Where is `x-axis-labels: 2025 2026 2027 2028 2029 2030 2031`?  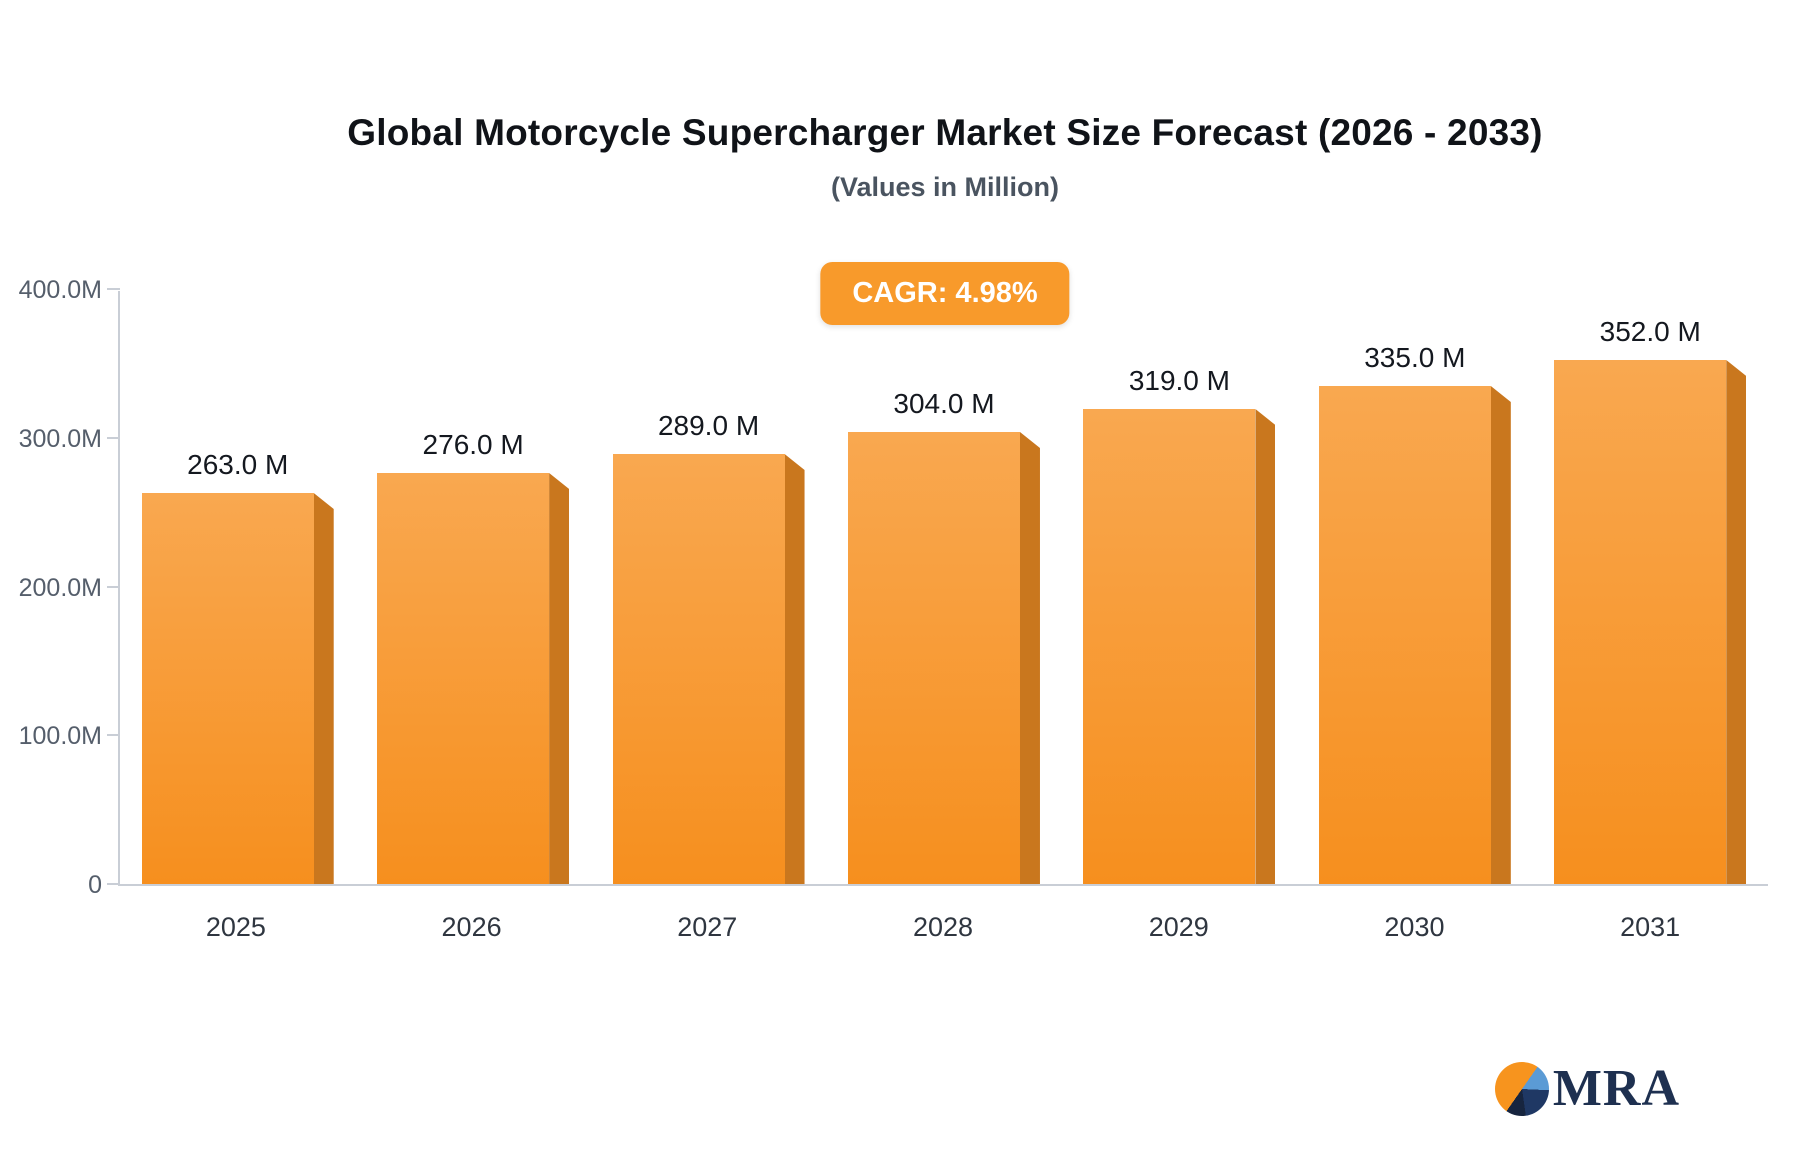
x-axis-labels: 2025 2026 2027 2028 2029 2030 2031 is located at coordinates (943, 927).